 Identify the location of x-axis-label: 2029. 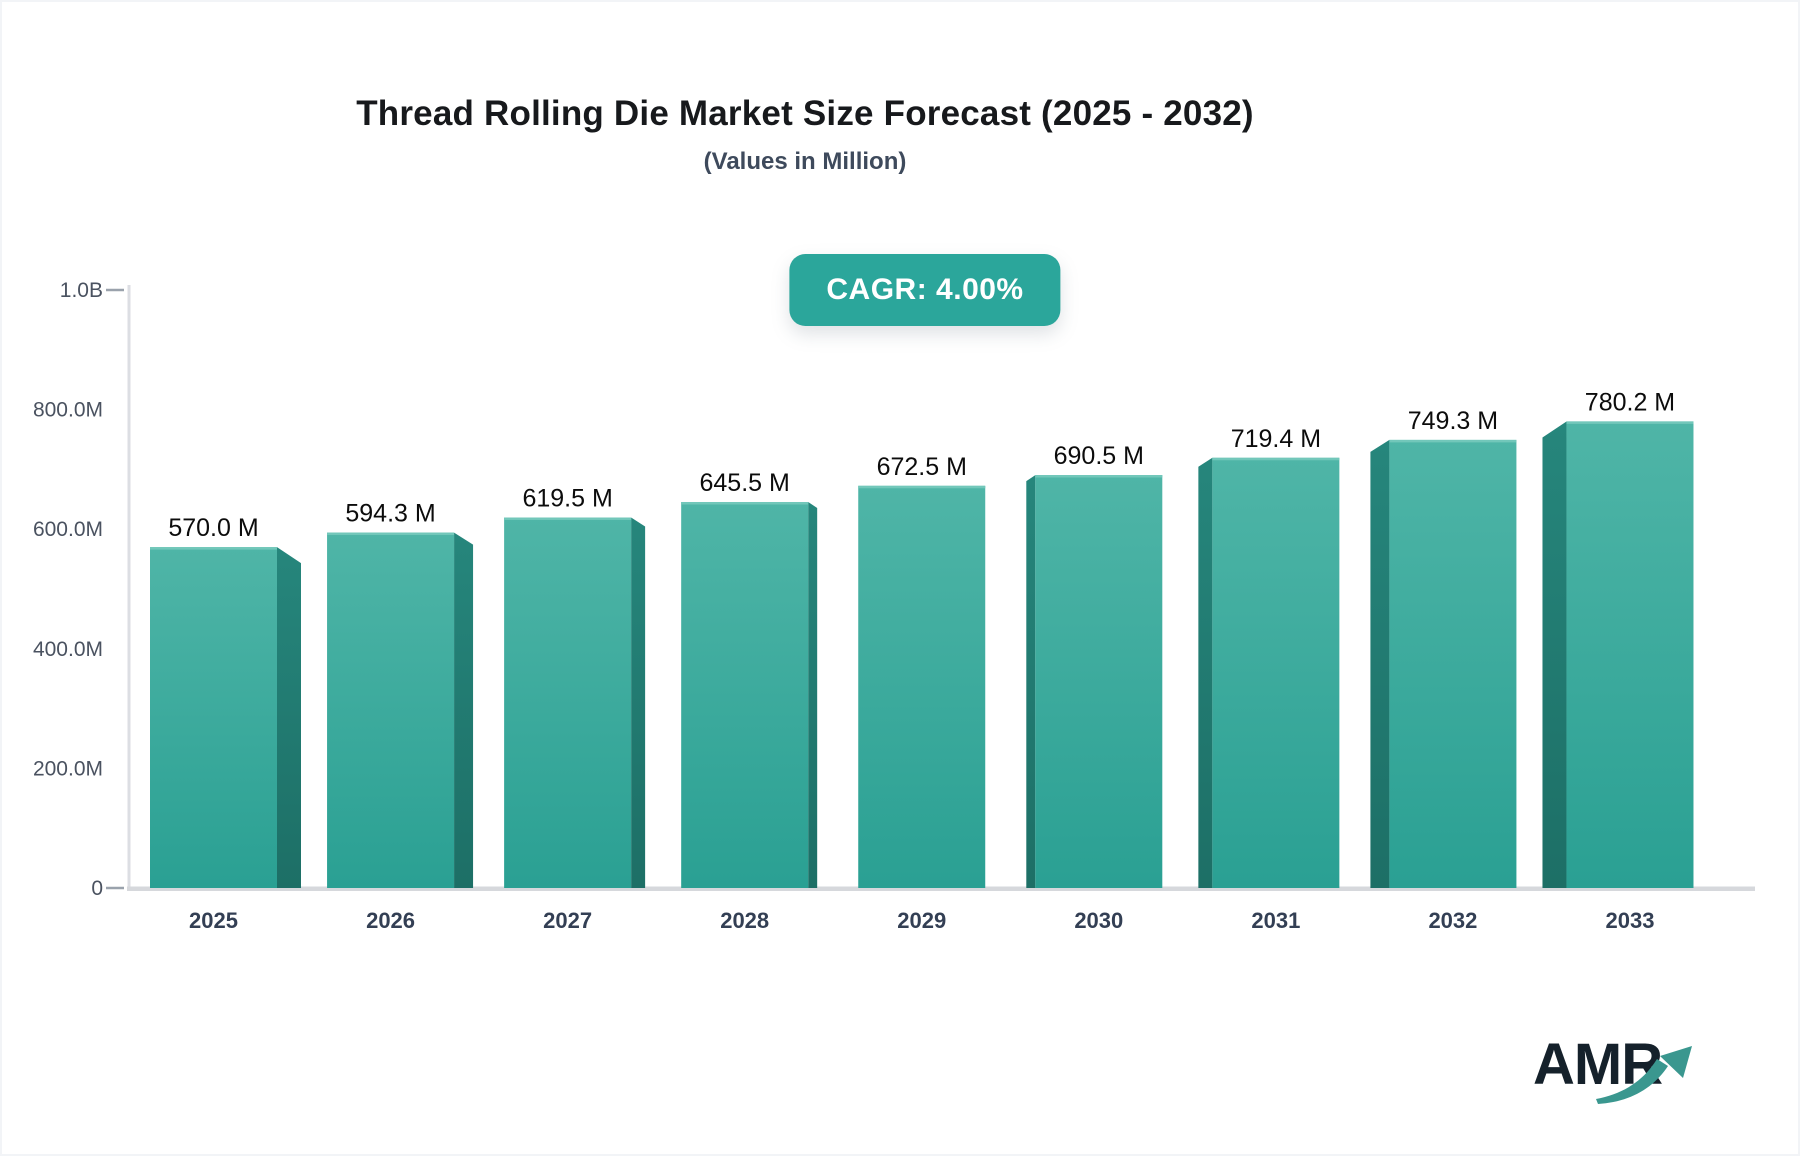
(921, 920).